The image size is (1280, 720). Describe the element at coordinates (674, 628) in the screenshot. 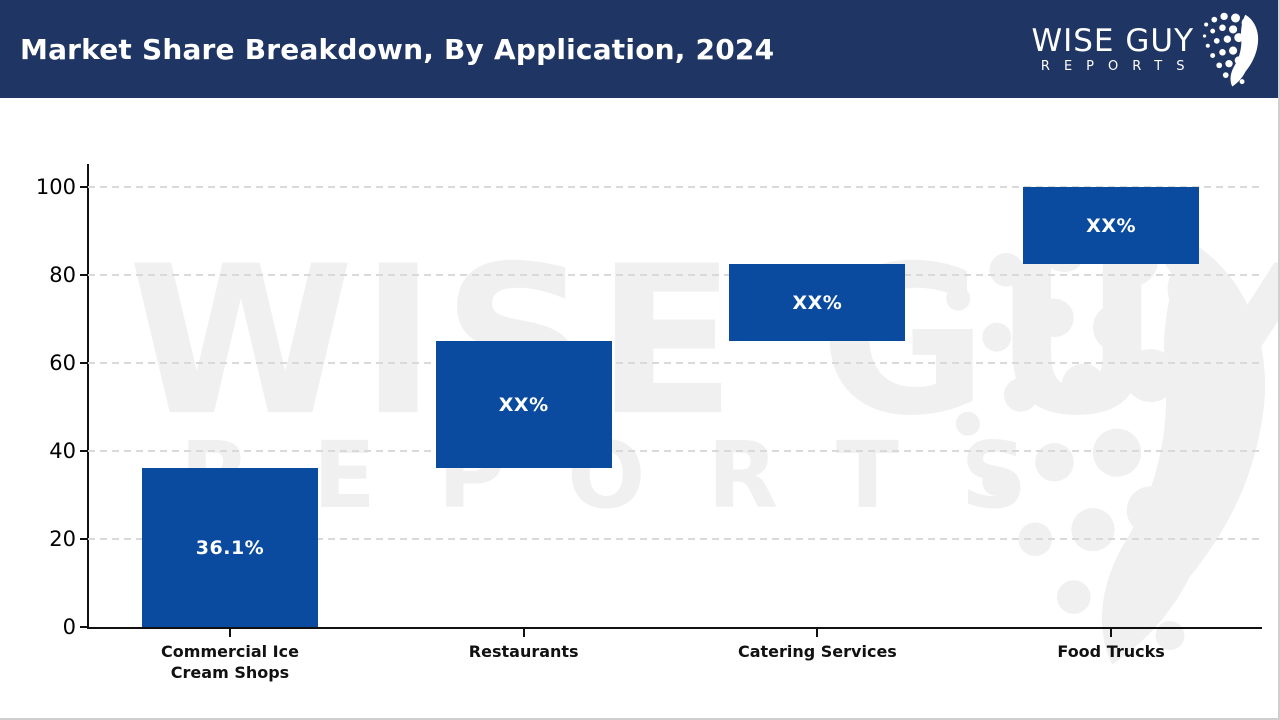

I see `x-axis-line` at that location.